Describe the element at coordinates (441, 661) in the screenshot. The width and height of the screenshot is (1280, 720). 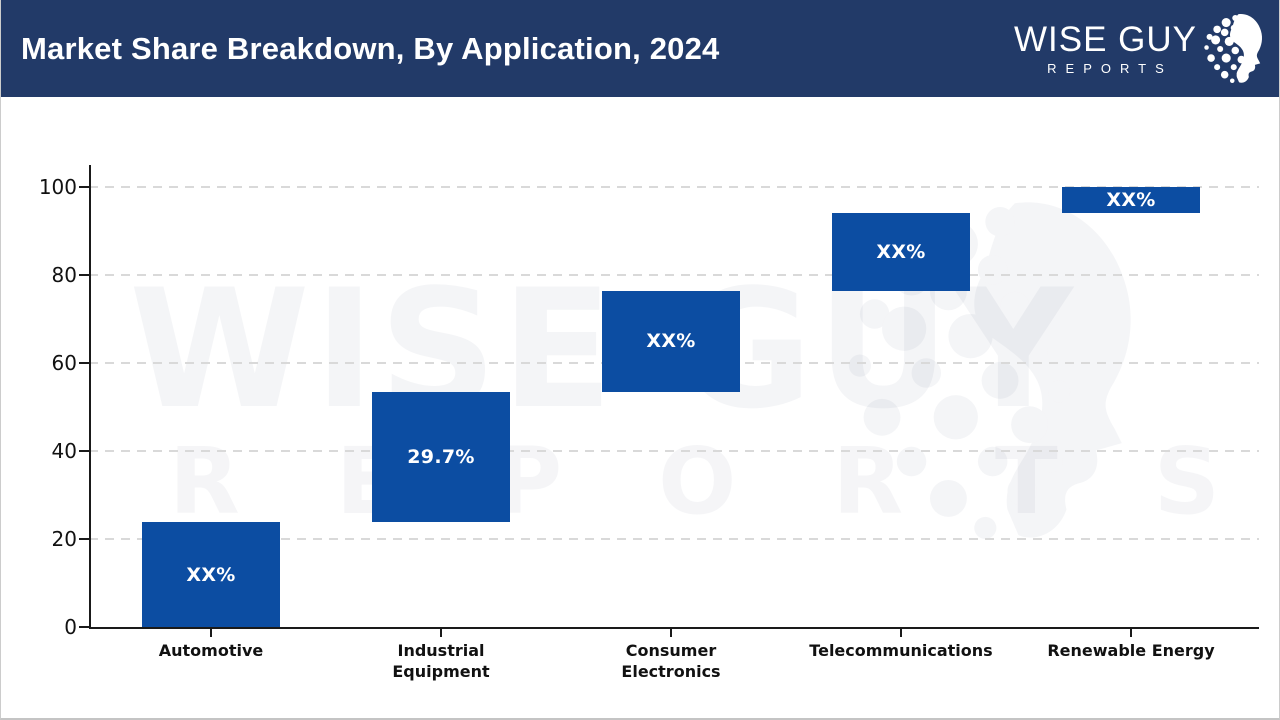
I see `category-label-1: Industrial Equipment` at that location.